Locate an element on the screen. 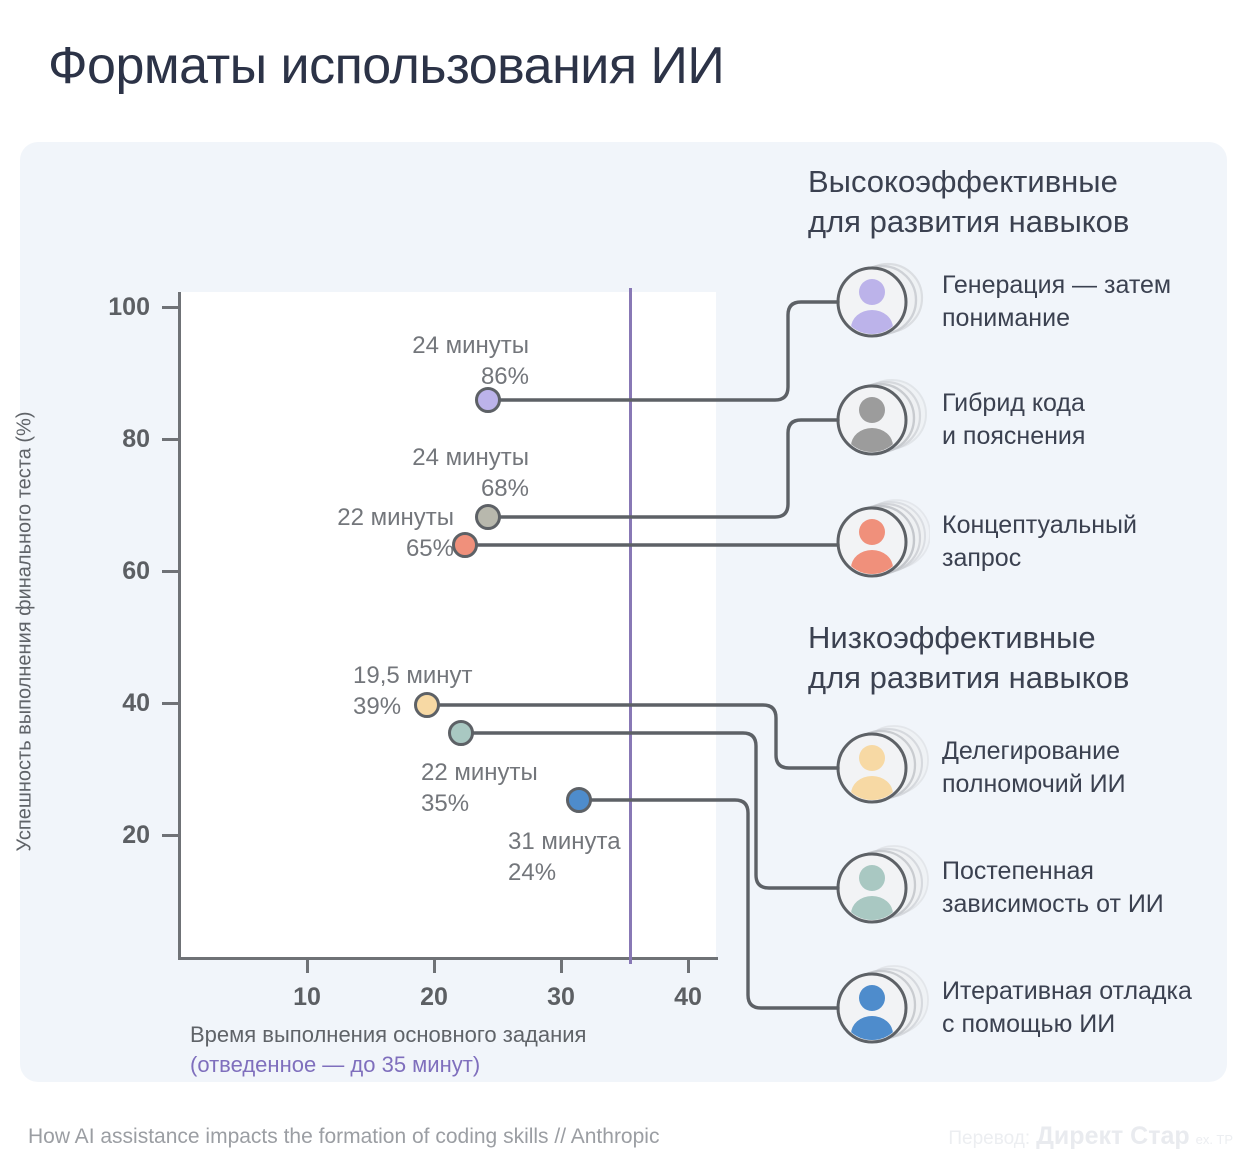 This screenshot has height=1174, width=1247. credit-prefix: Перевод: is located at coordinates (989, 1138).